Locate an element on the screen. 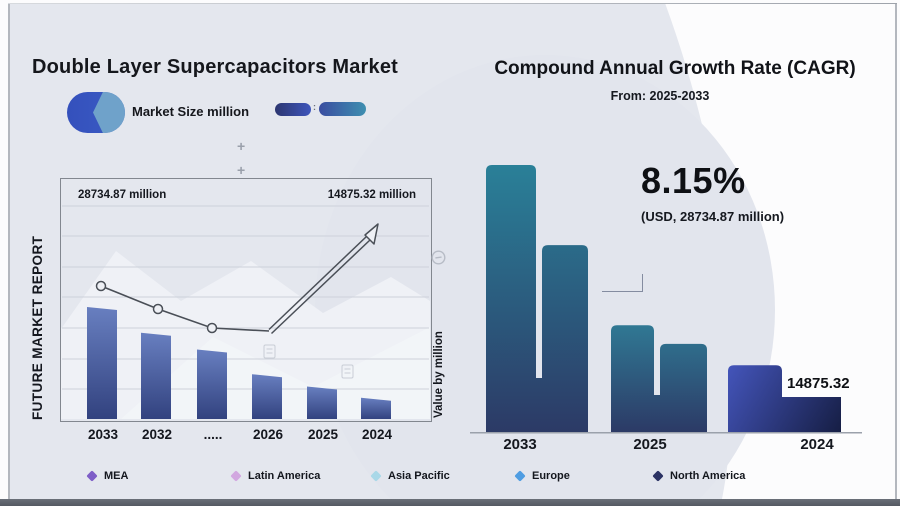 This screenshot has width=900, height=506. value-axis-label: Value by million is located at coordinates (439, 374).